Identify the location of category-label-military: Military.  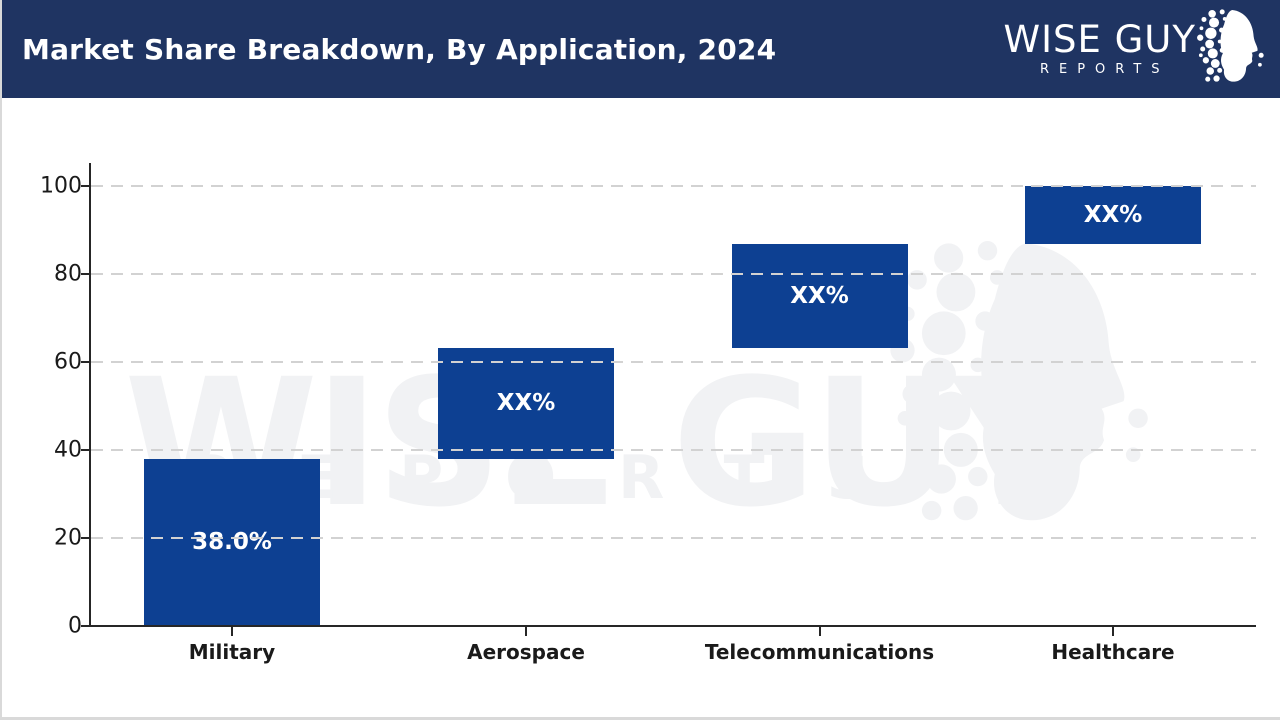
(232, 652).